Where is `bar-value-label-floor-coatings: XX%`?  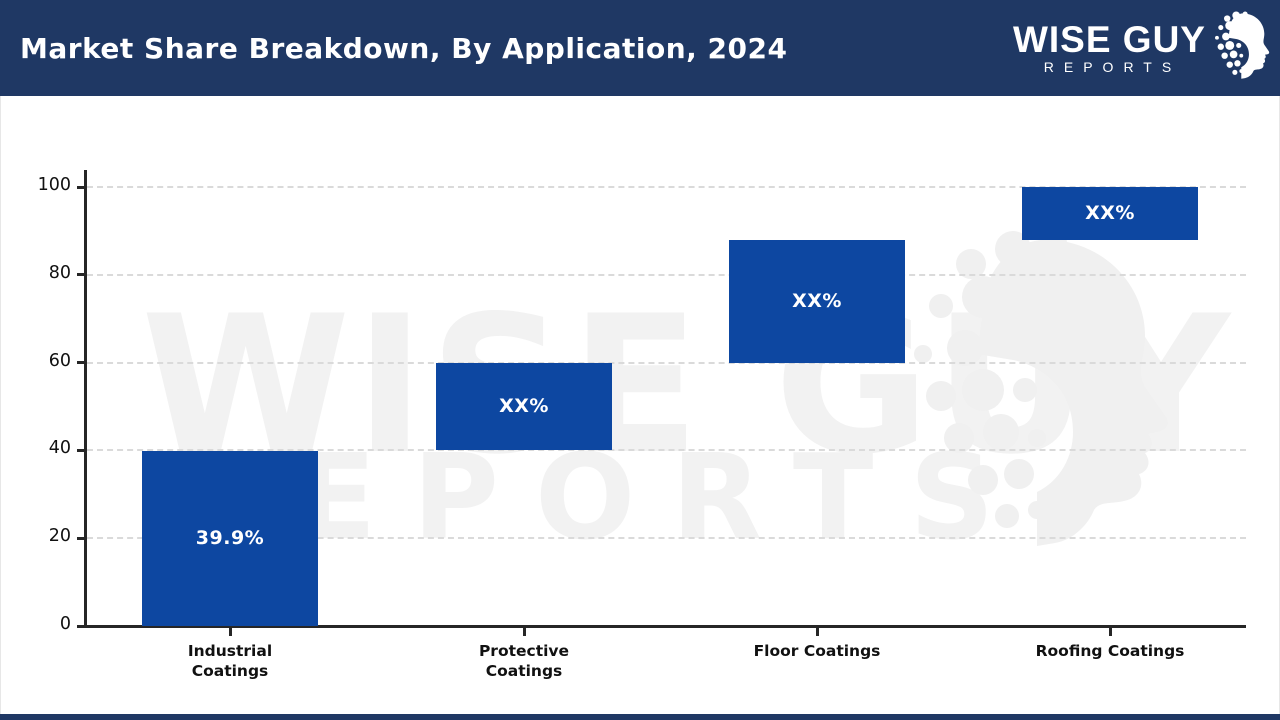
bar-value-label-floor-coatings: XX% is located at coordinates (817, 301).